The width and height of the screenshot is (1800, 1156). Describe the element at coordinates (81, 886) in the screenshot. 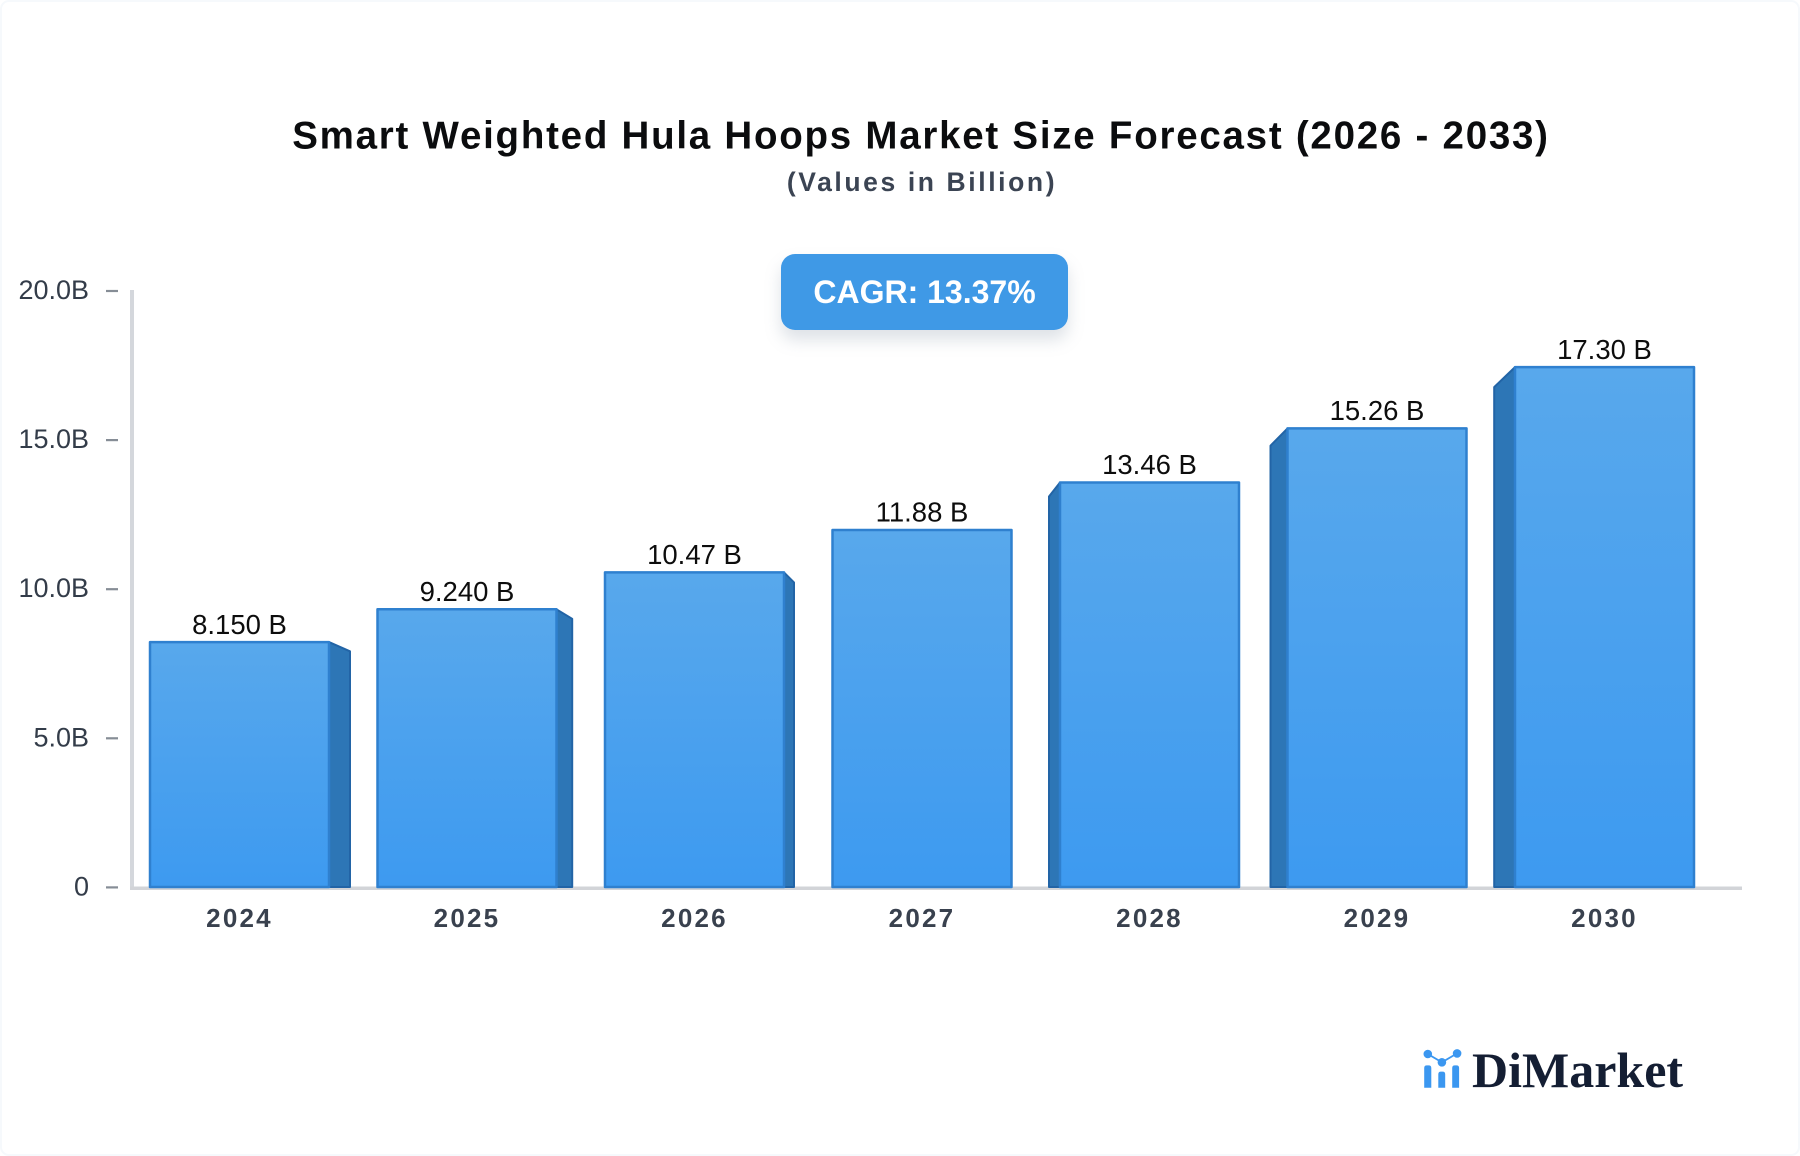

I see `svg-text: 0` at that location.